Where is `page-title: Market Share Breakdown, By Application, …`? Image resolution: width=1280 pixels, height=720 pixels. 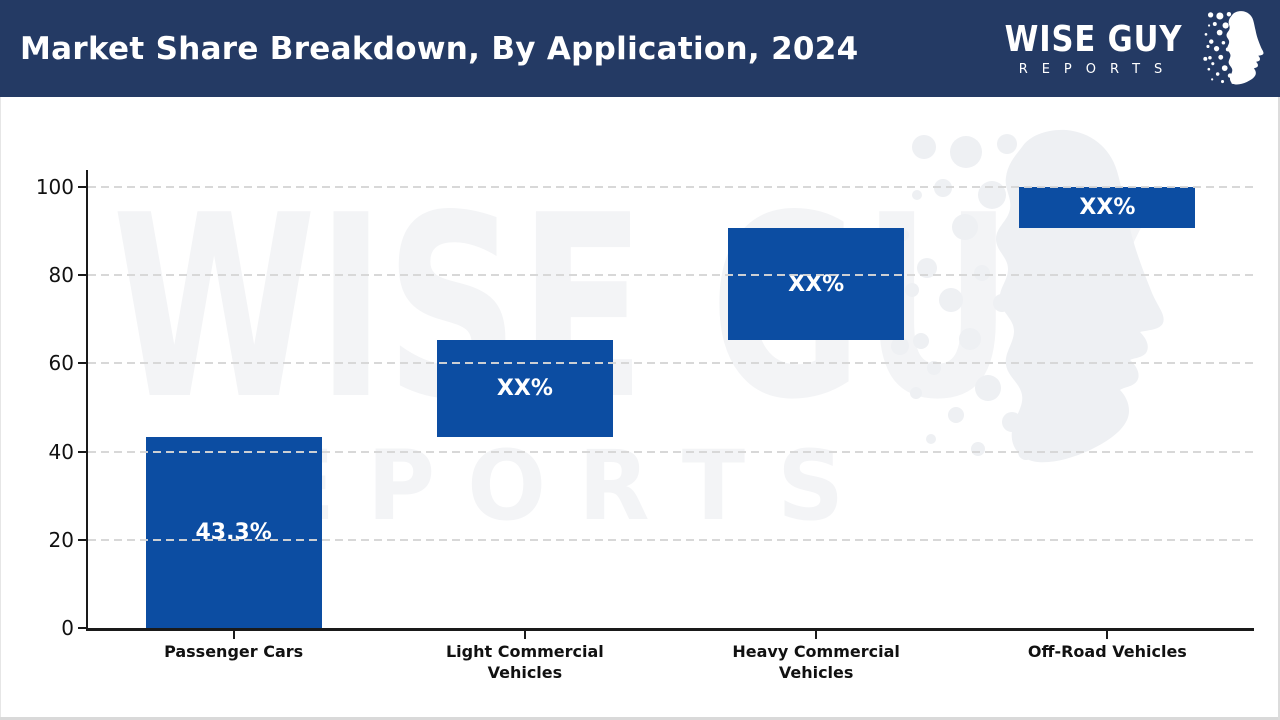 page-title: Market Share Breakdown, By Application, … is located at coordinates (439, 48).